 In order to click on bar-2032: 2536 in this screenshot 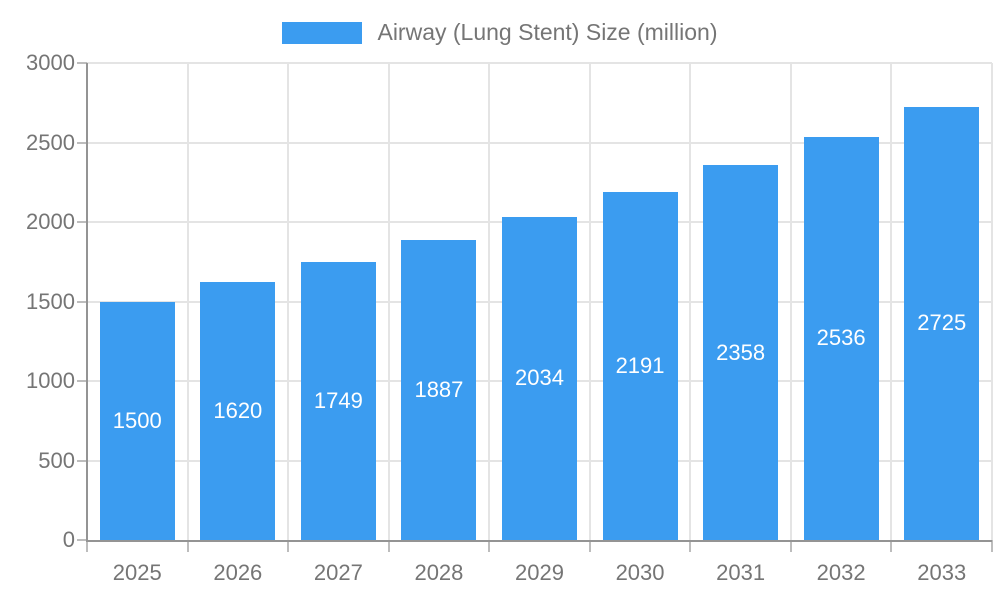, I will do `click(841, 338)`.